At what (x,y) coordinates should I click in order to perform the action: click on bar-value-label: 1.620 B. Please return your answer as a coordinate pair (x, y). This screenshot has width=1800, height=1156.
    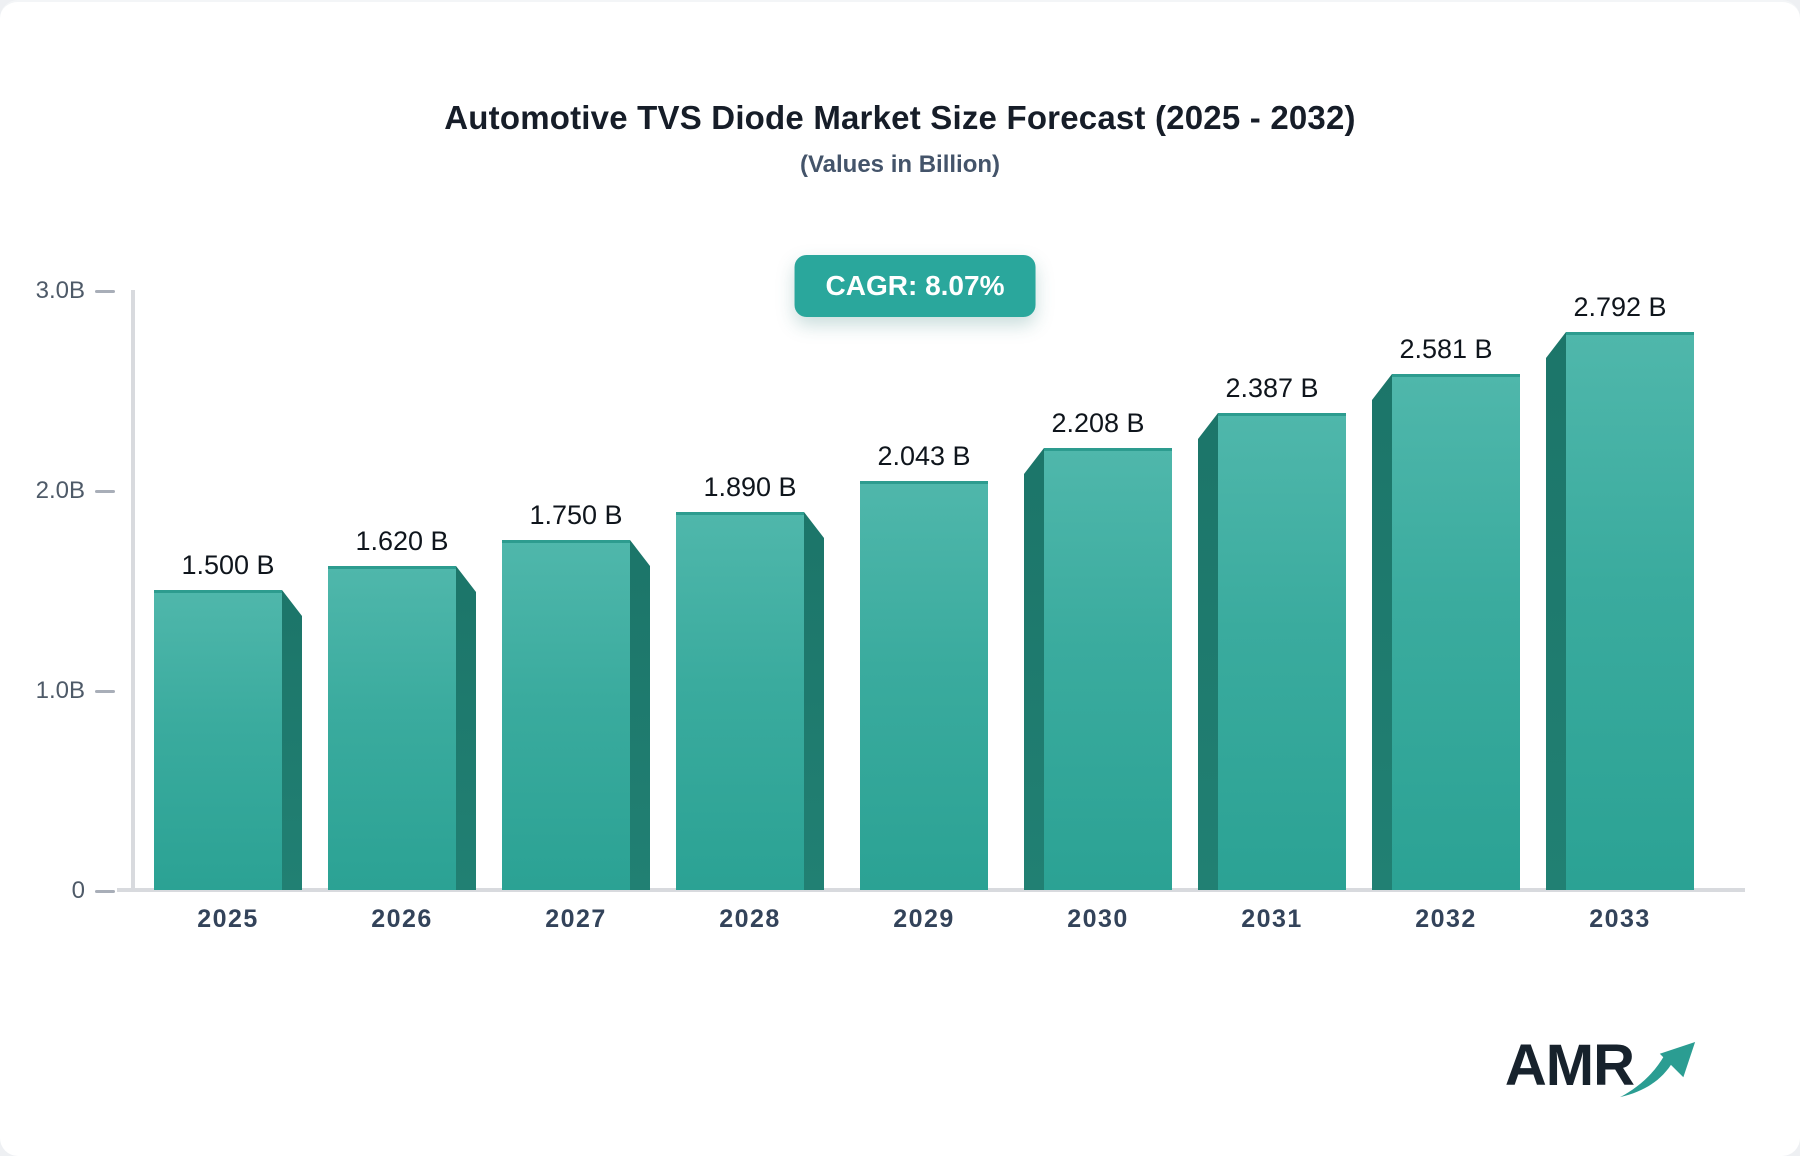
    Looking at the image, I should click on (402, 541).